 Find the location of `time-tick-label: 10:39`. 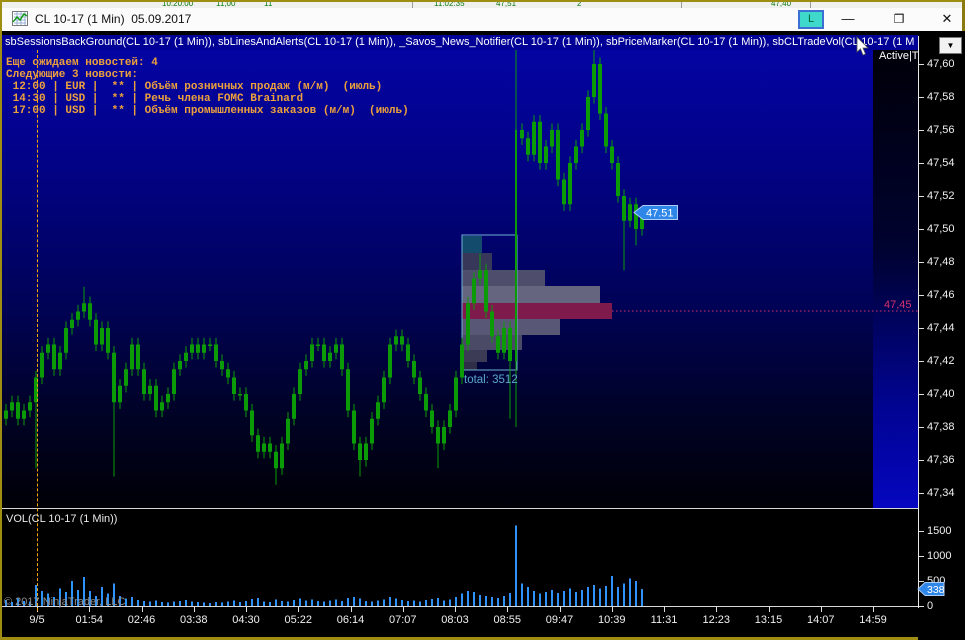

time-tick-label: 10:39 is located at coordinates (611, 620).